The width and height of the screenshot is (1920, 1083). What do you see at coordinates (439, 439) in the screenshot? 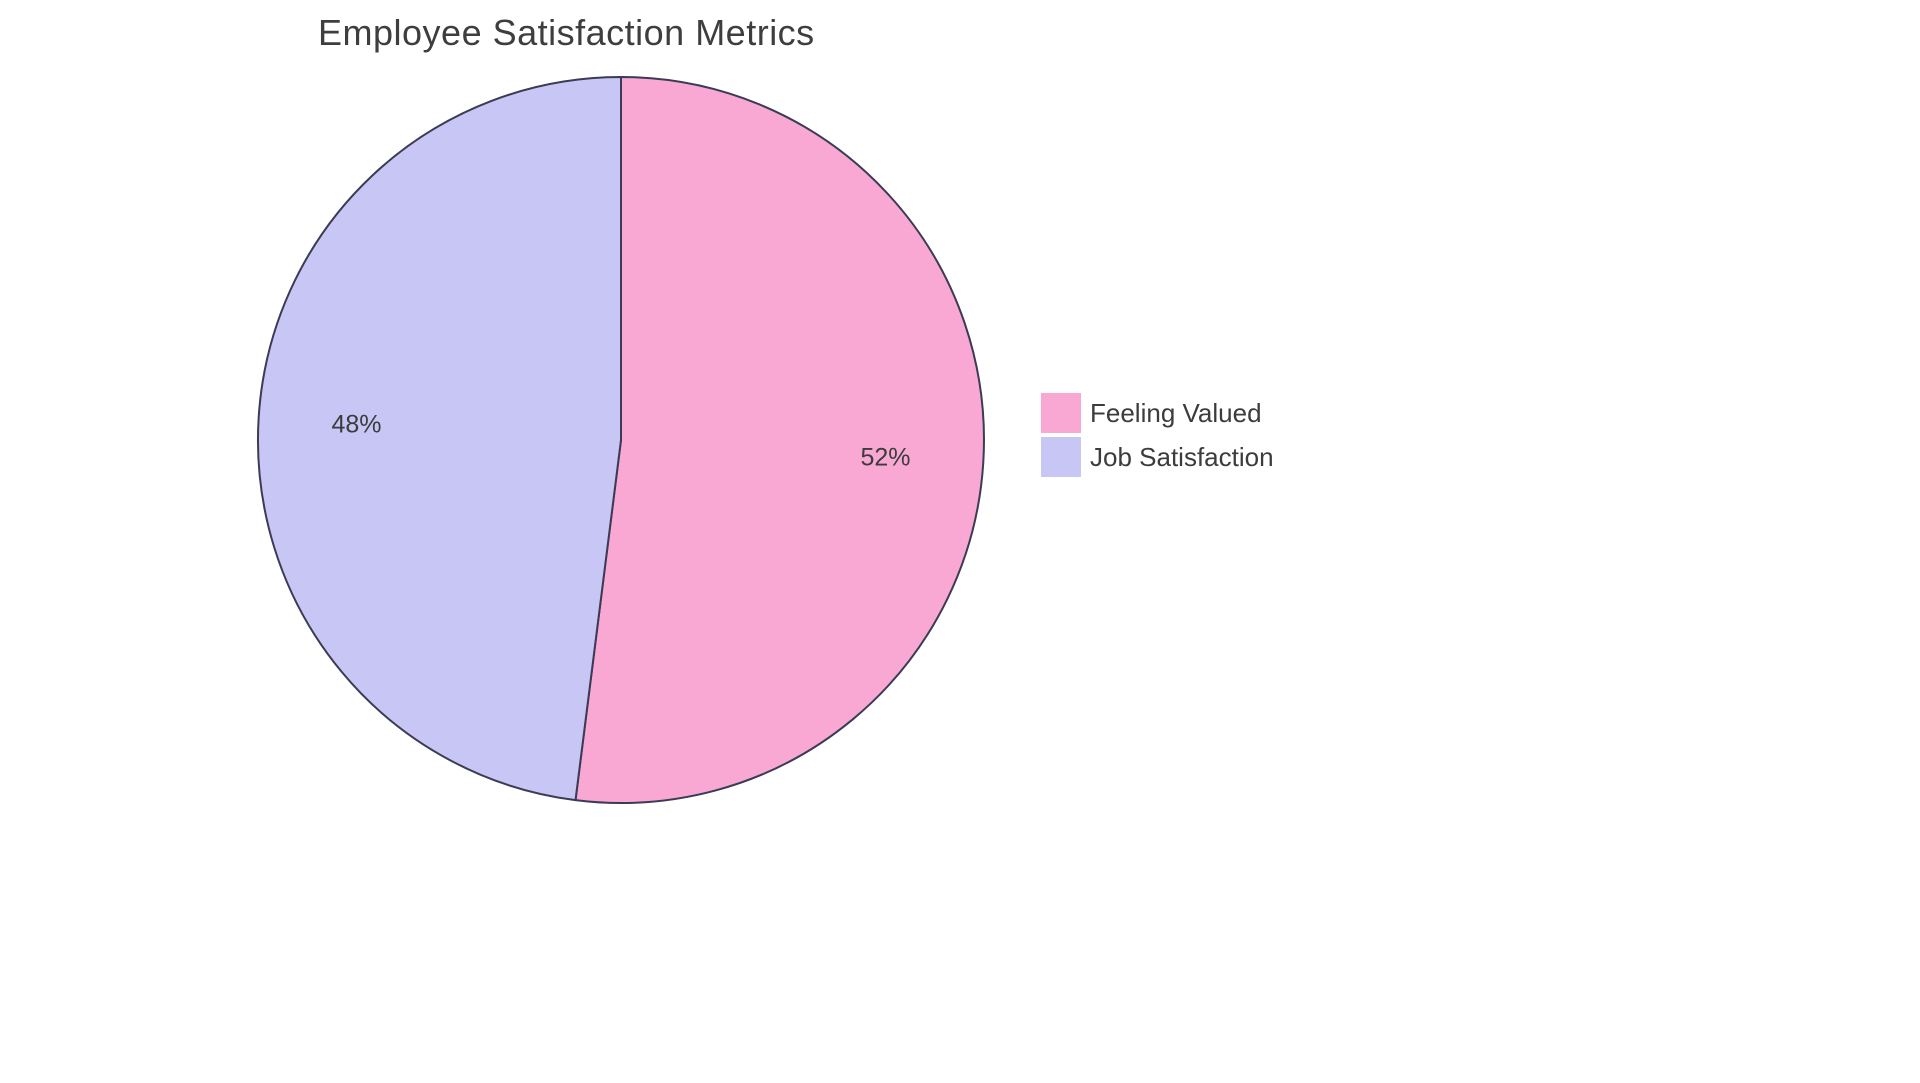
I see `pie-slice-job-satisfaction` at bounding box center [439, 439].